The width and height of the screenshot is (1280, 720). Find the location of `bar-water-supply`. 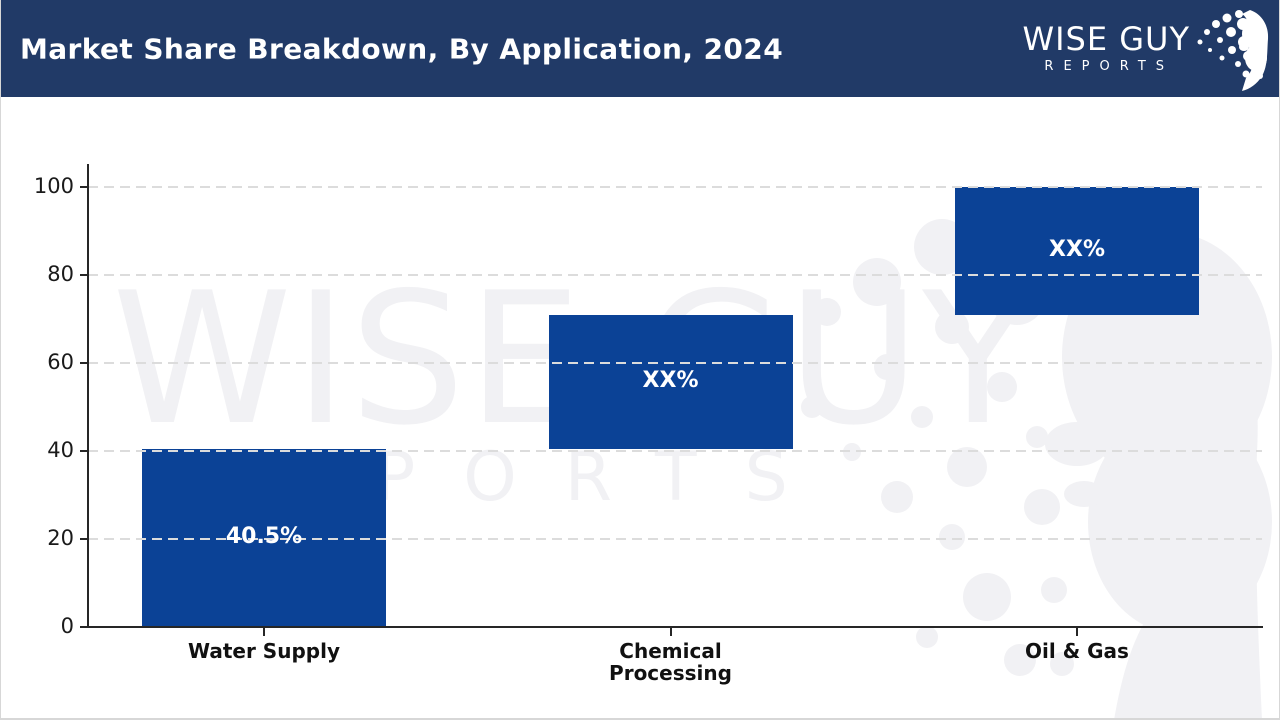

bar-water-supply is located at coordinates (264, 537).